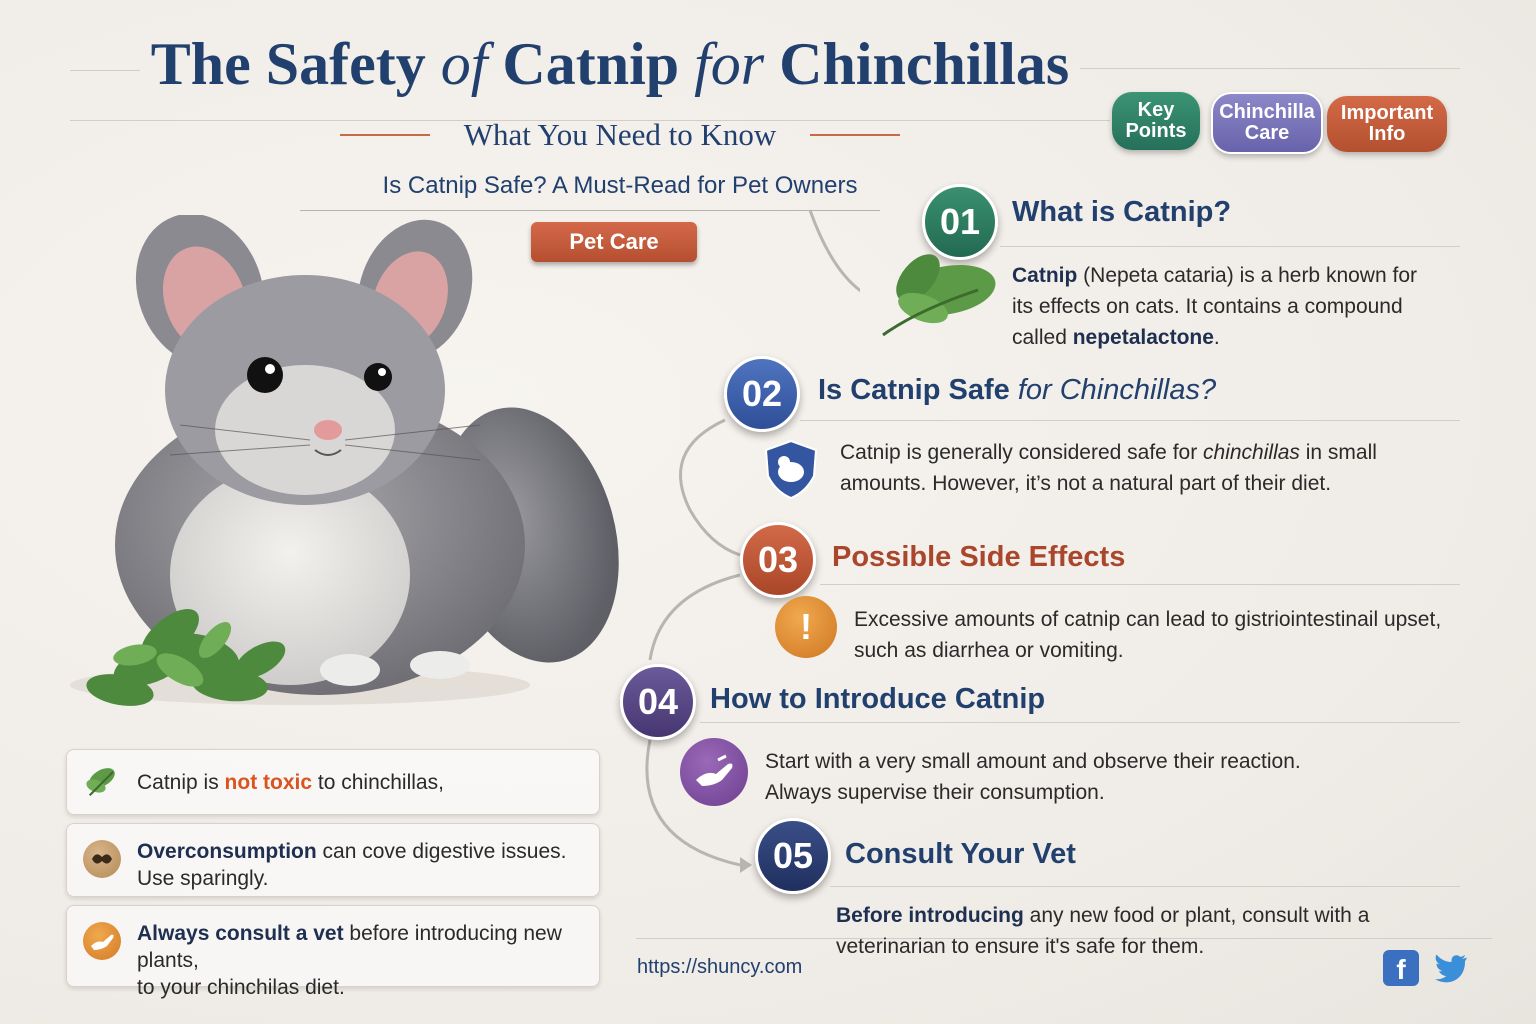  I want to click on step-5-number: 05, so click(793, 856).